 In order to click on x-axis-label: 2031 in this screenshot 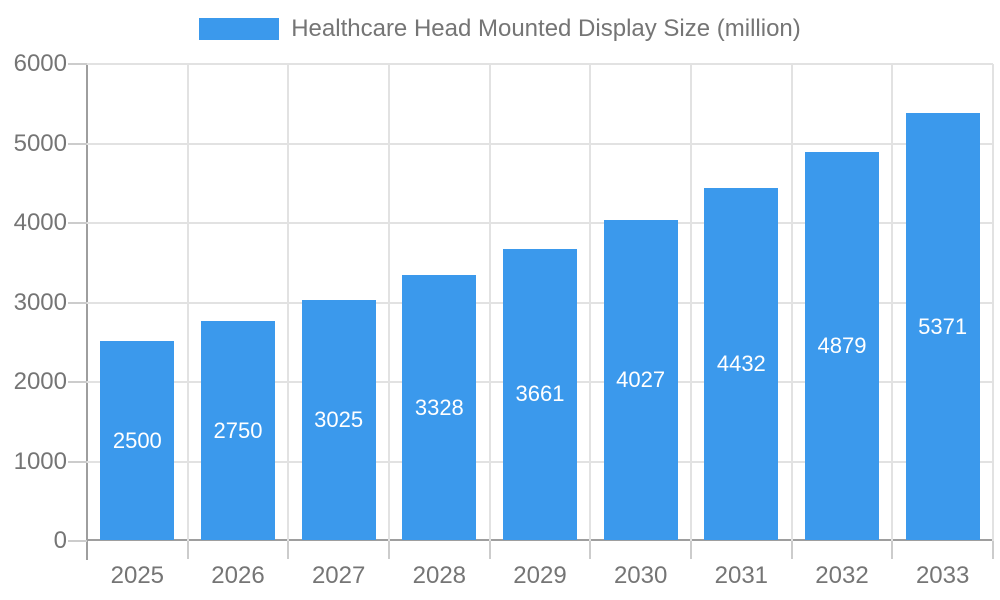, I will do `click(741, 575)`.